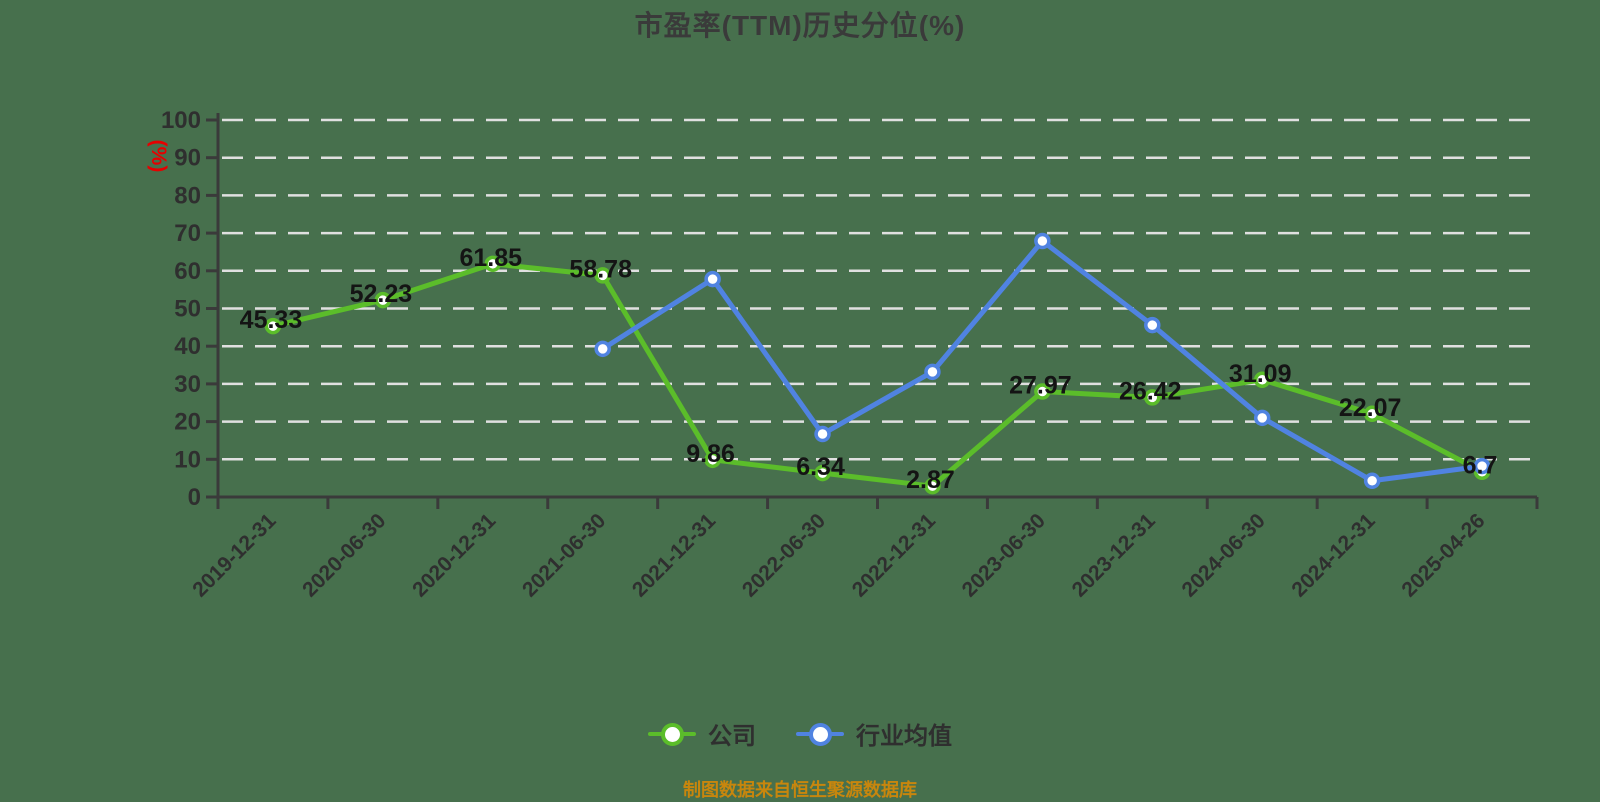 The width and height of the screenshot is (1600, 802). What do you see at coordinates (187, 459) in the screenshot?
I see `y-axis-tick-label: 10` at bounding box center [187, 459].